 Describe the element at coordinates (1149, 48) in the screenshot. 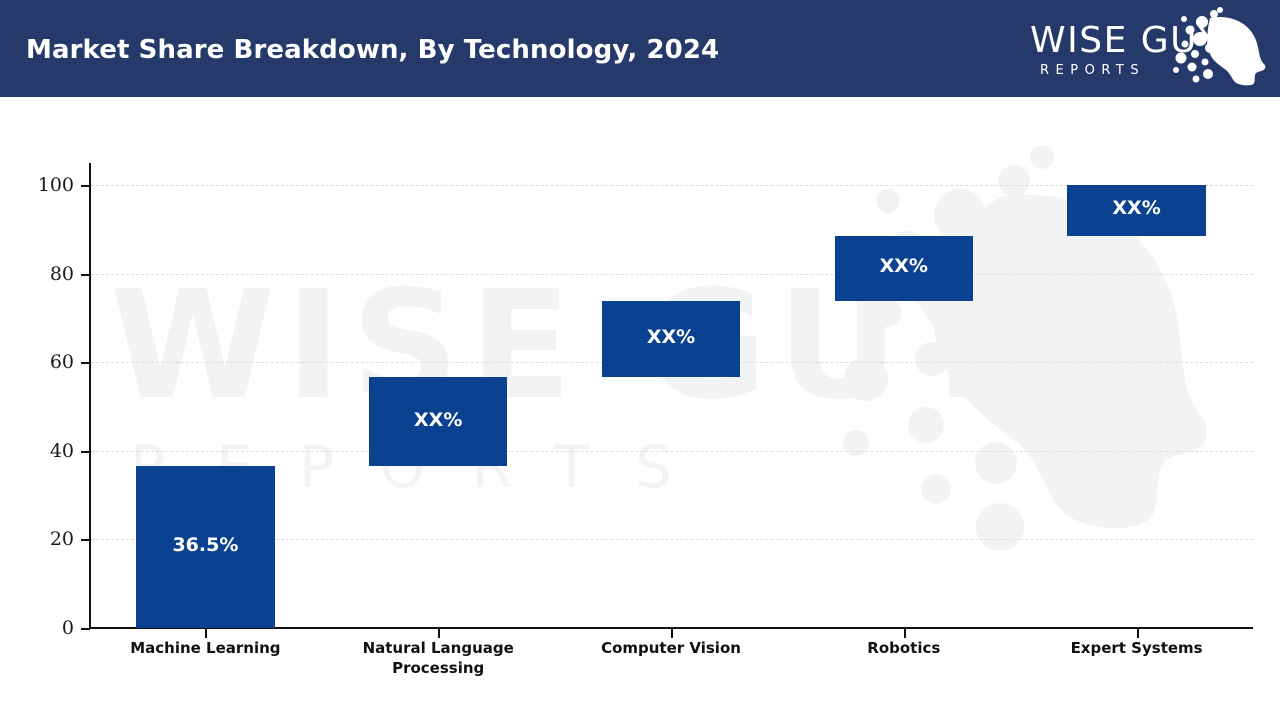

I see `wise-guy-reports-logo: WISE GUY REPORTS` at that location.